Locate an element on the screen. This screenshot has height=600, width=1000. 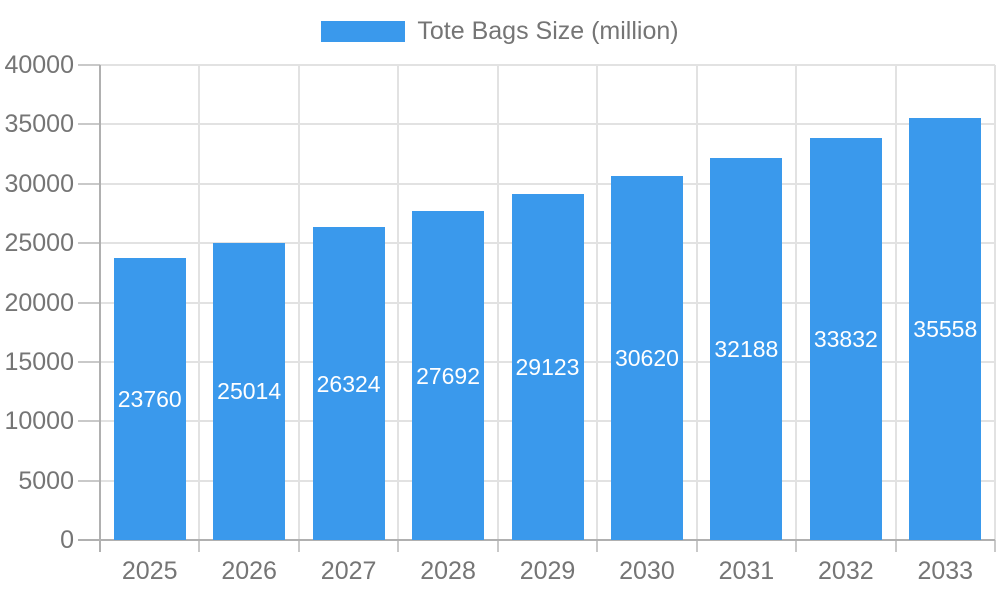
y-axis-label: 25000 is located at coordinates (39, 243).